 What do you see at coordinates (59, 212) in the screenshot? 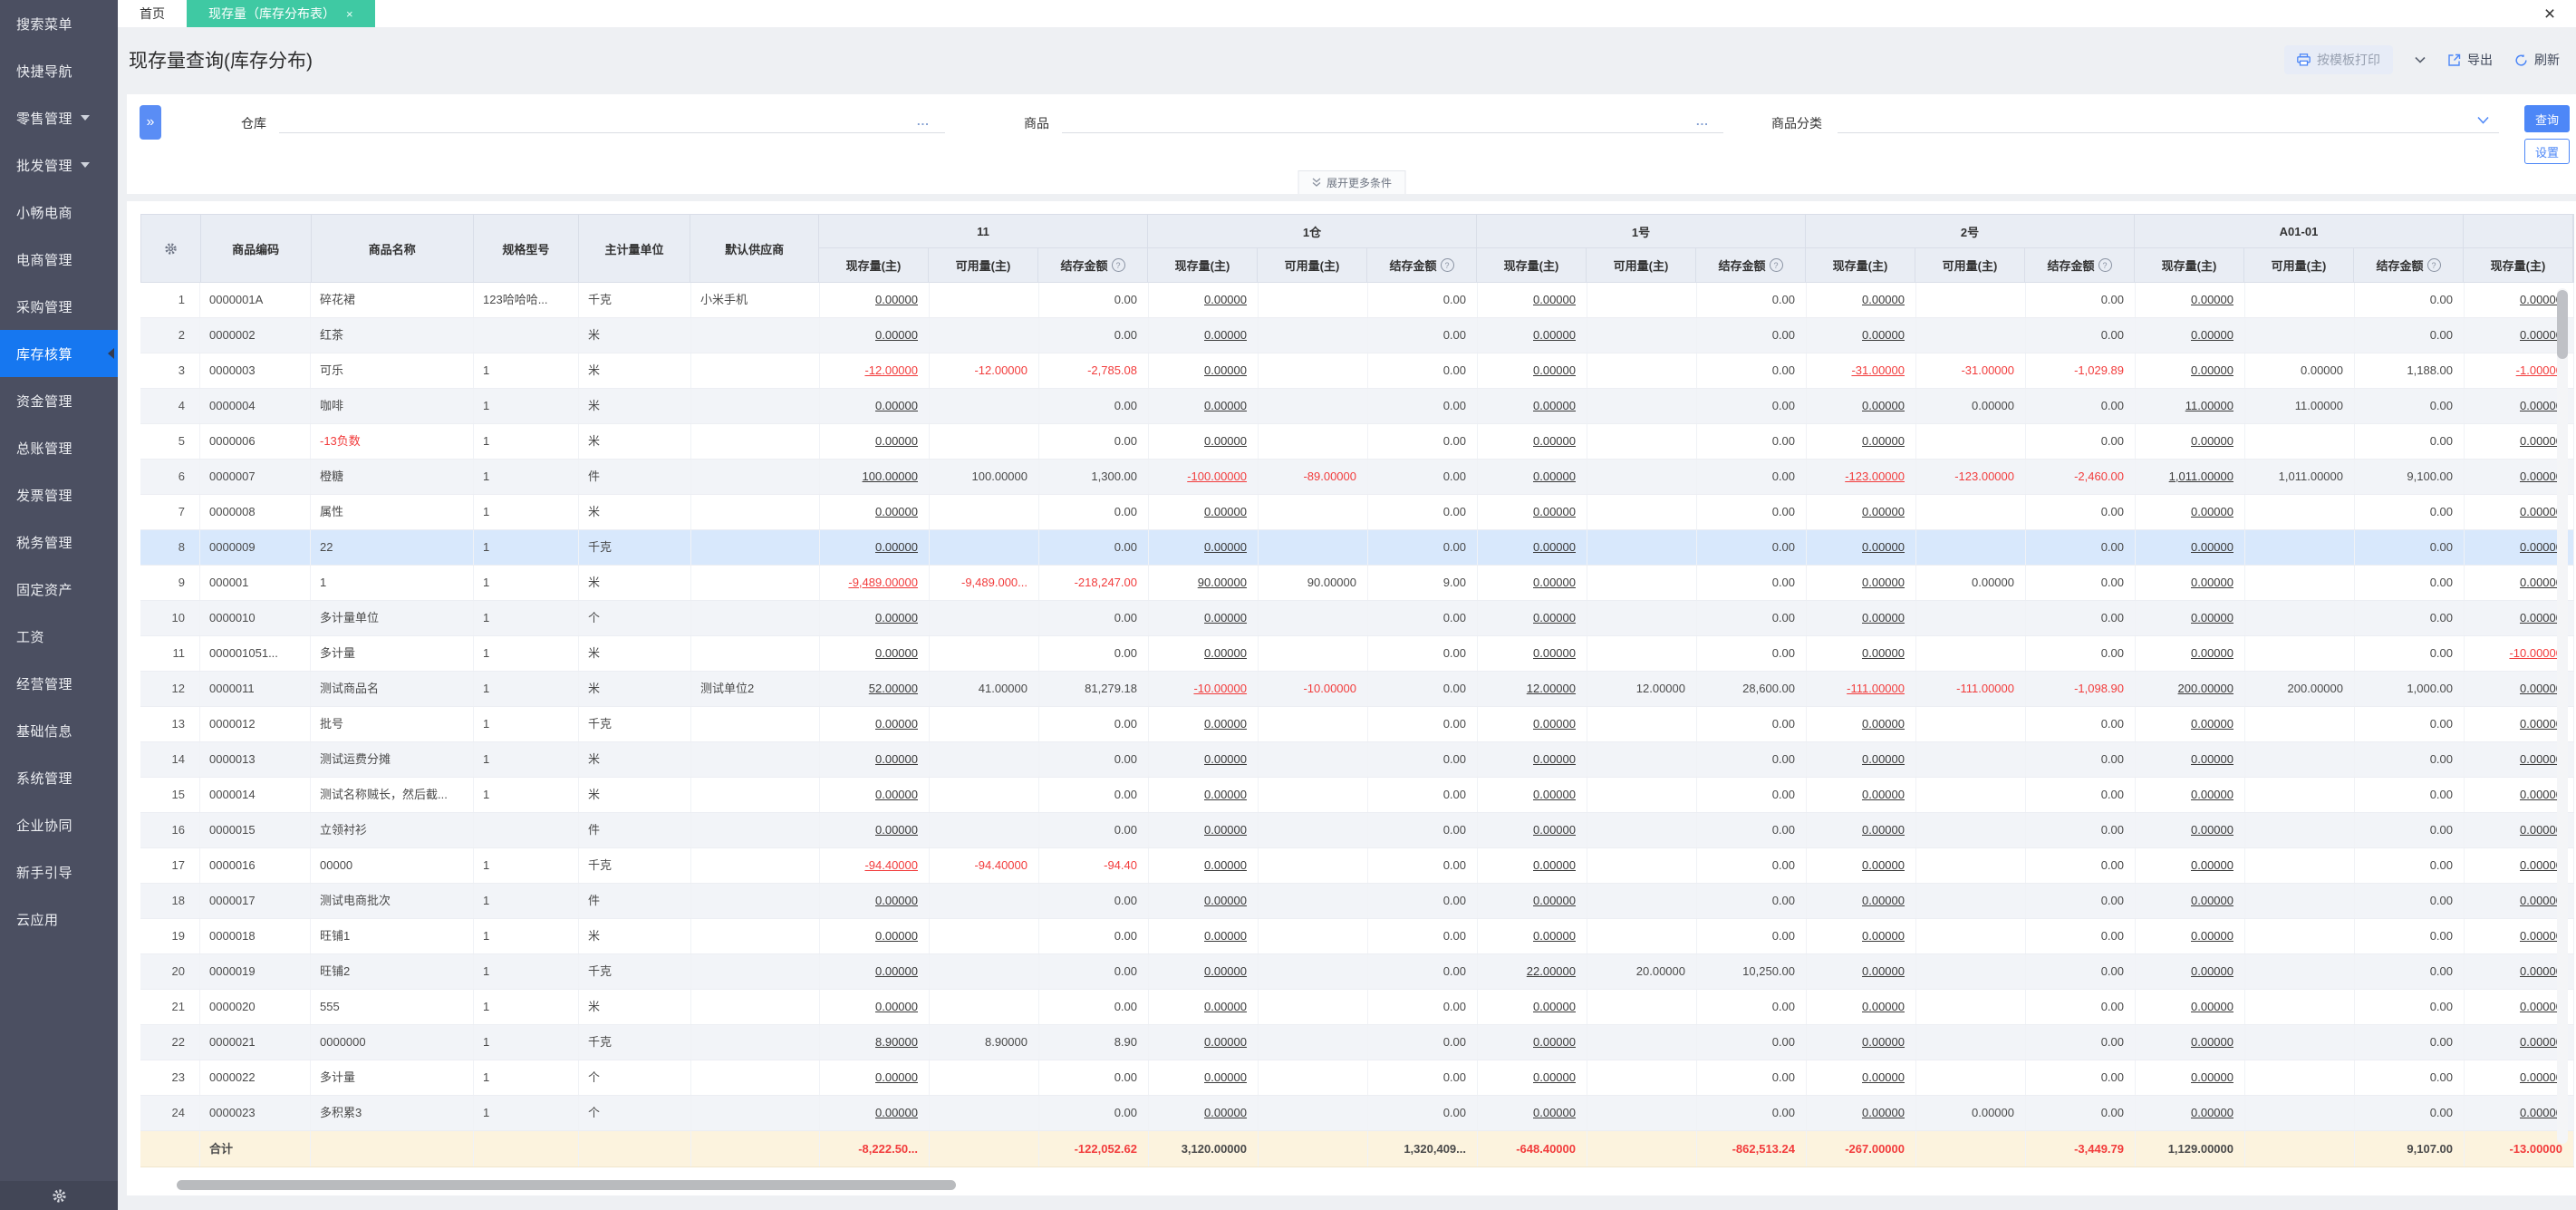
I see `sidebar-item-小畅电商: 小畅电商` at bounding box center [59, 212].